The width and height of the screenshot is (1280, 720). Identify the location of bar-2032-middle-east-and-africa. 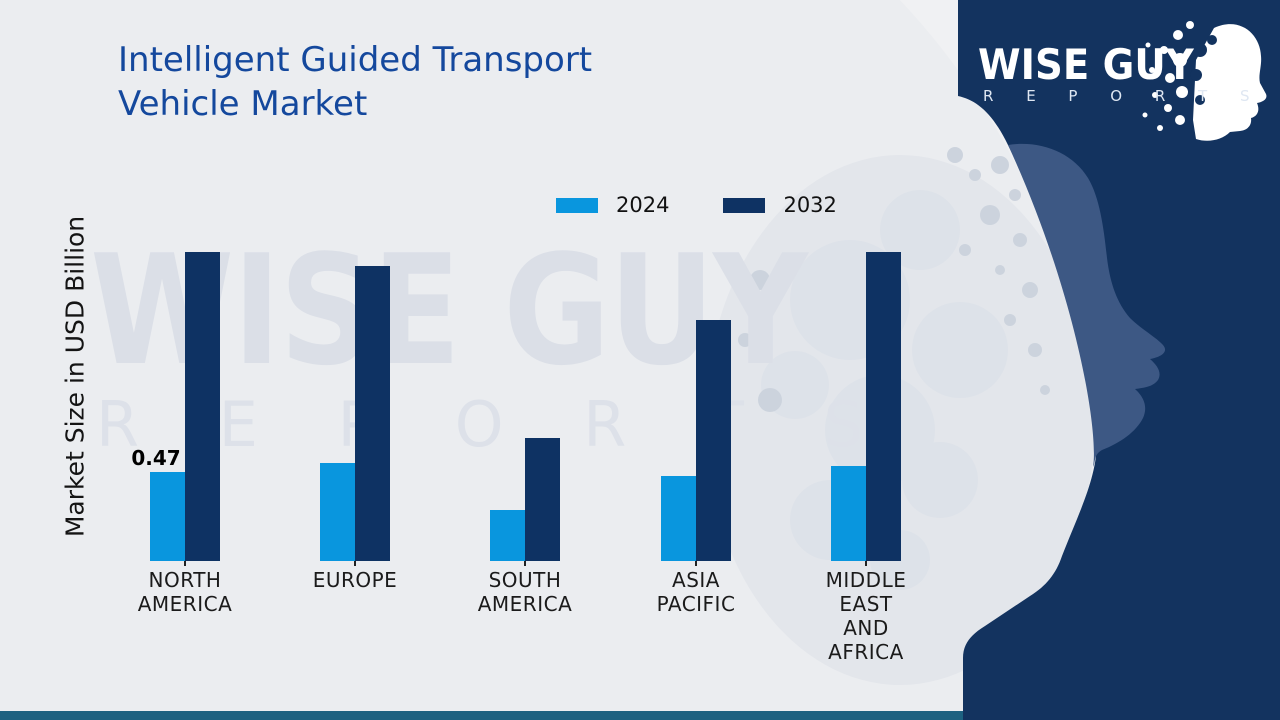
(883, 406).